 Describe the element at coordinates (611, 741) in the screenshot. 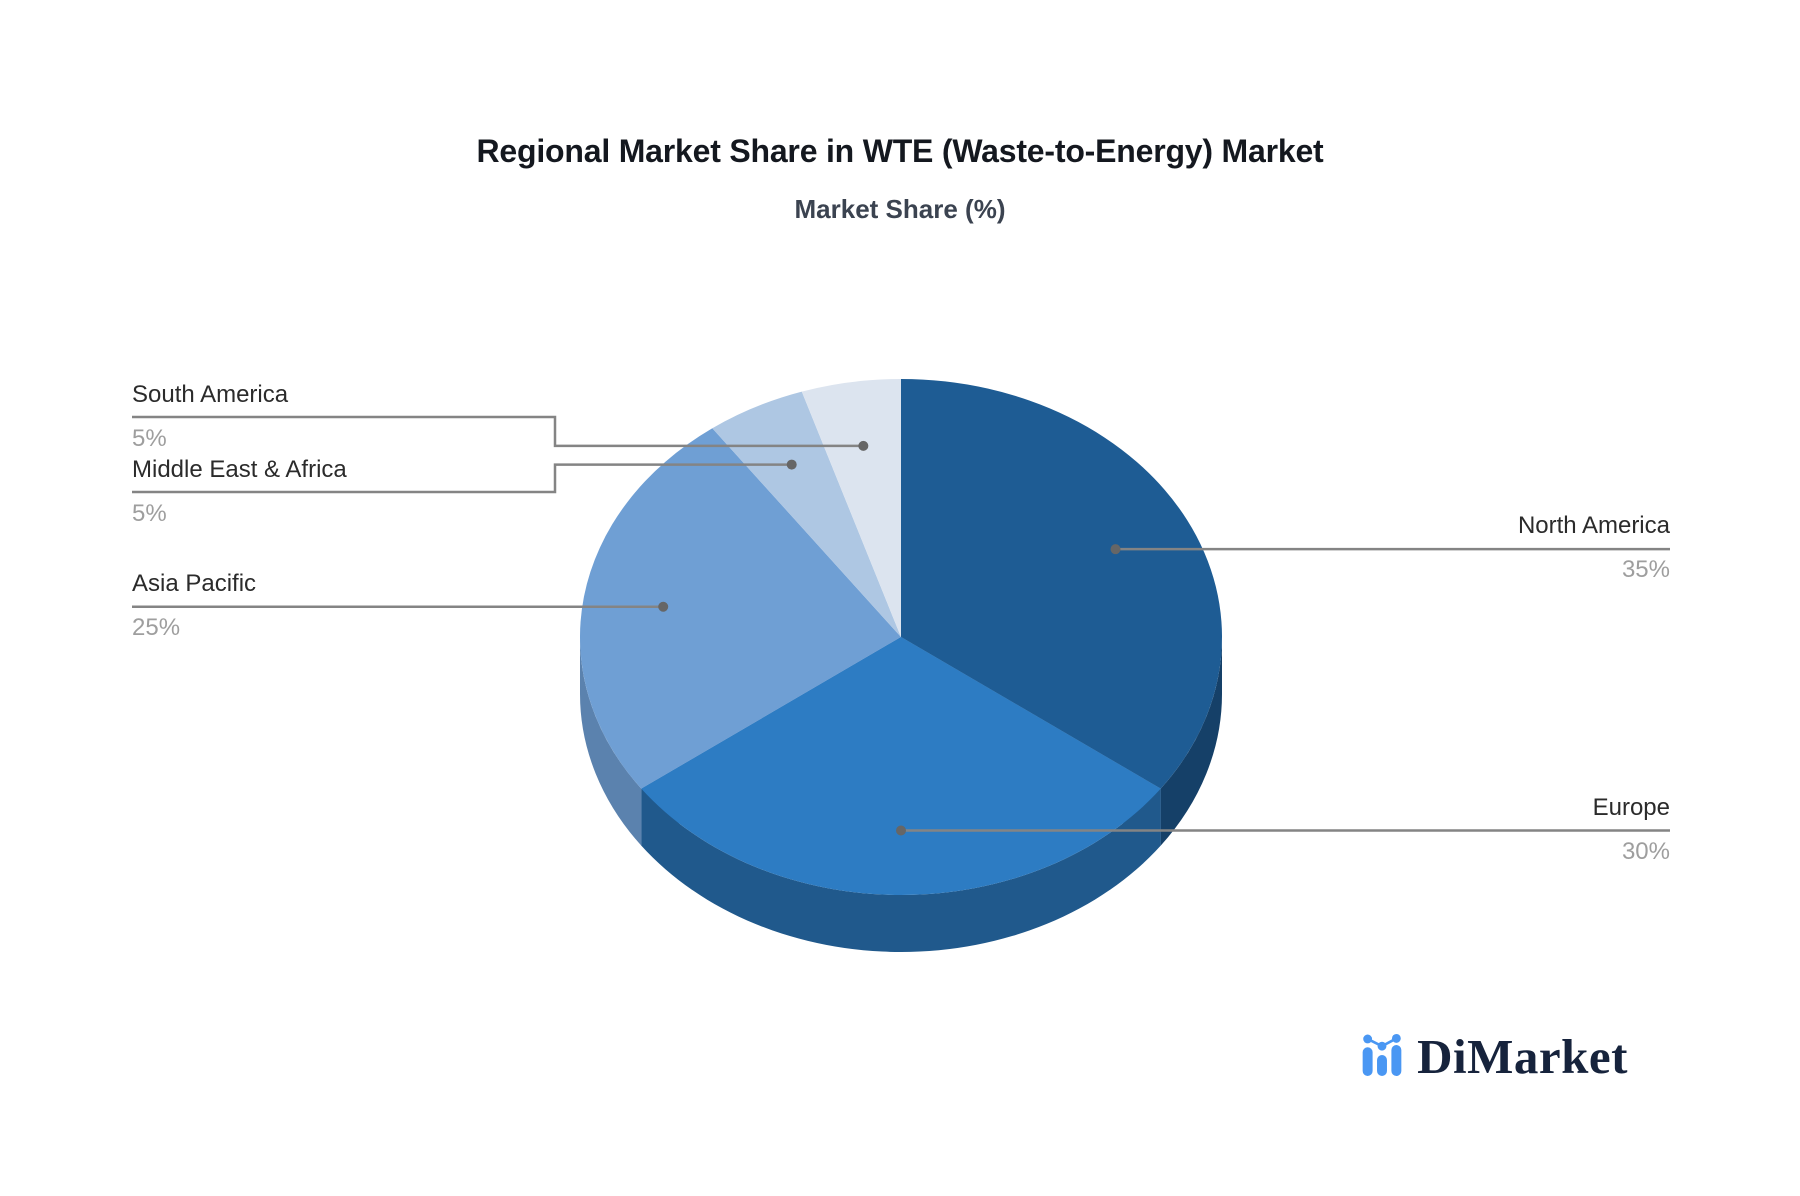

I see `pie-side-asia-pacific` at that location.